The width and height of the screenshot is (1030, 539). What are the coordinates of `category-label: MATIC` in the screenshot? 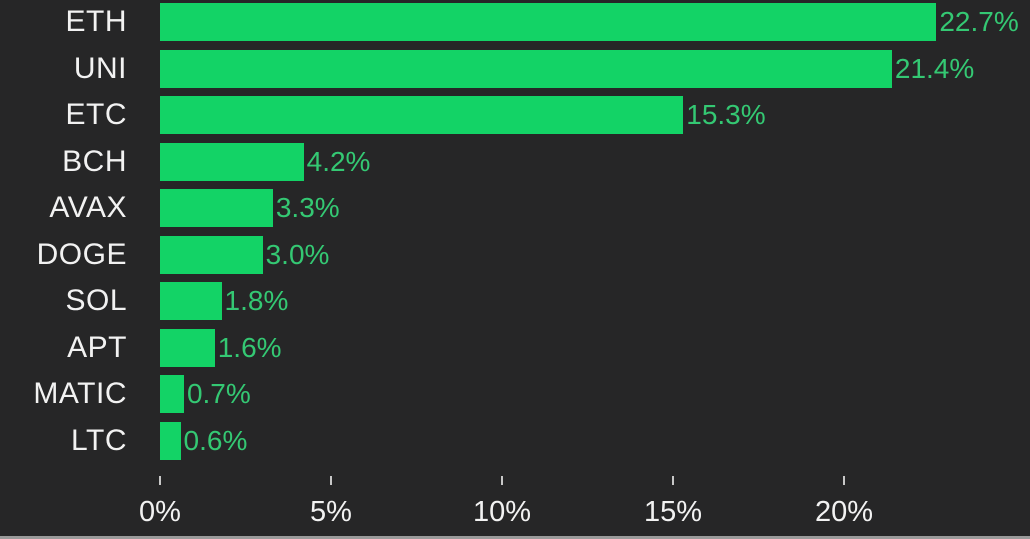 It's located at (80, 393).